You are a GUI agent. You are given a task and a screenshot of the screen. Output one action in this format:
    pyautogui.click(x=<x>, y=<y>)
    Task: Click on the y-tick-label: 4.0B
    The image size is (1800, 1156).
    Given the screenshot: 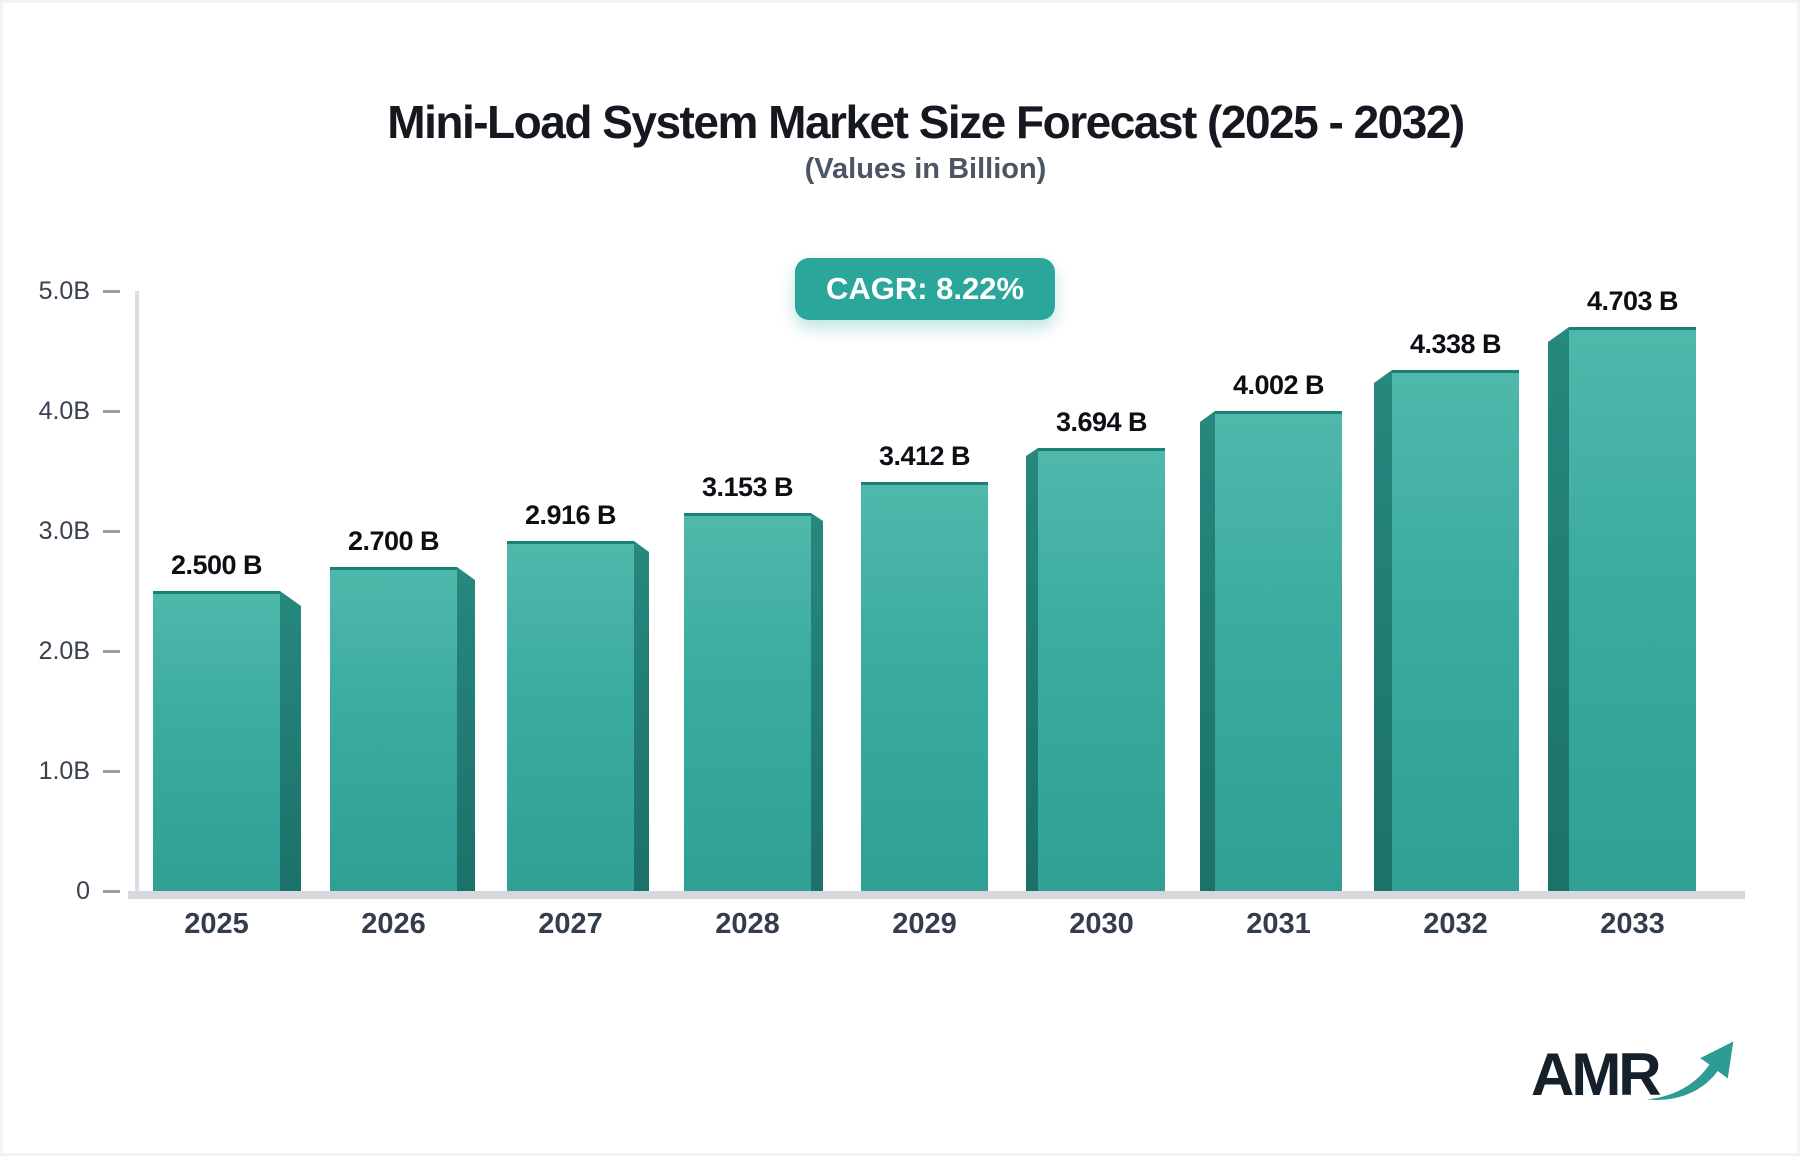 What is the action you would take?
    pyautogui.click(x=64, y=411)
    